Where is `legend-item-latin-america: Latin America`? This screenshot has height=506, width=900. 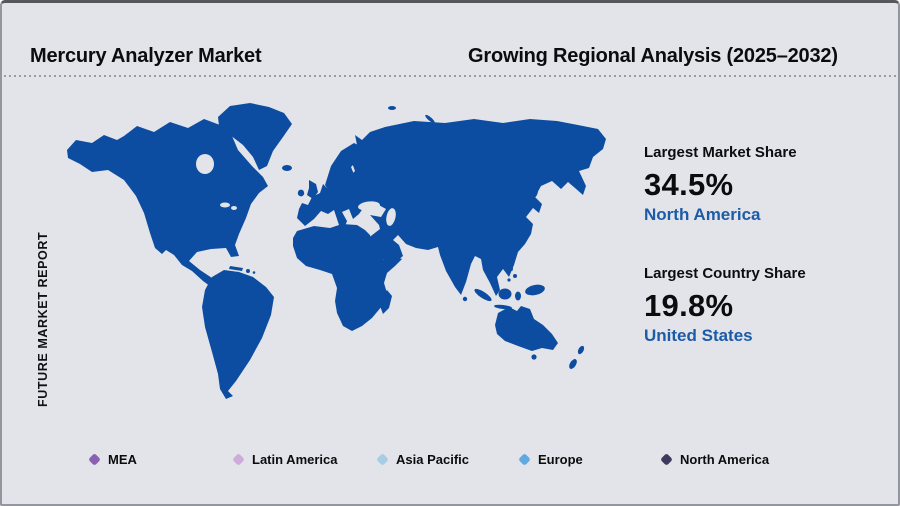
legend-item-latin-america: Latin America is located at coordinates (285, 459).